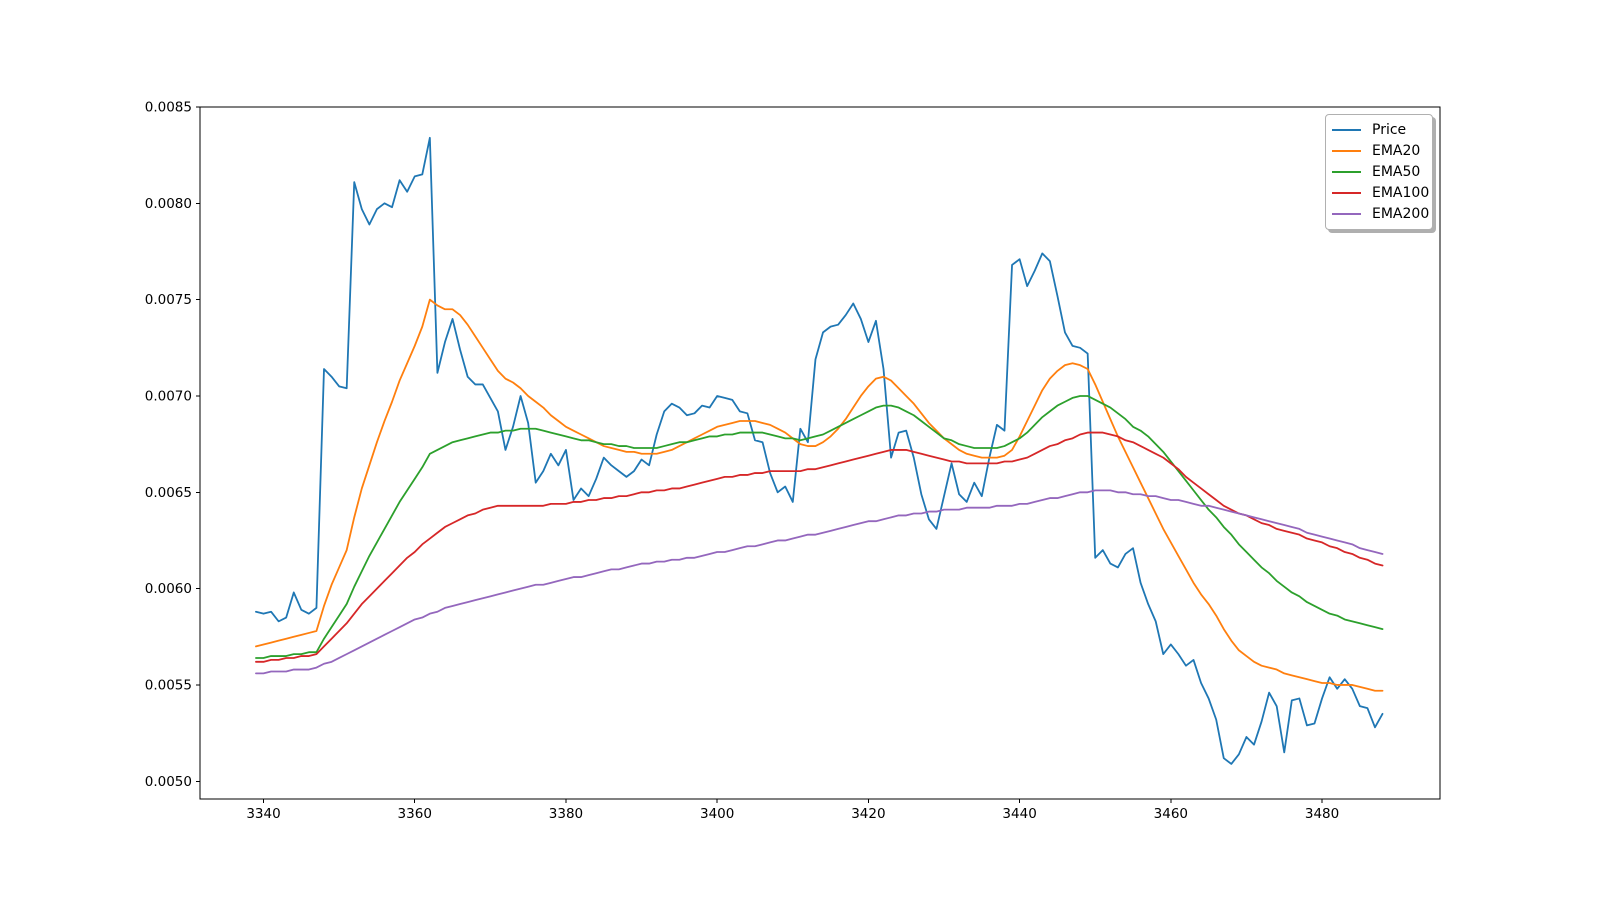  I want to click on legend-label: EMA200, so click(1401, 213).